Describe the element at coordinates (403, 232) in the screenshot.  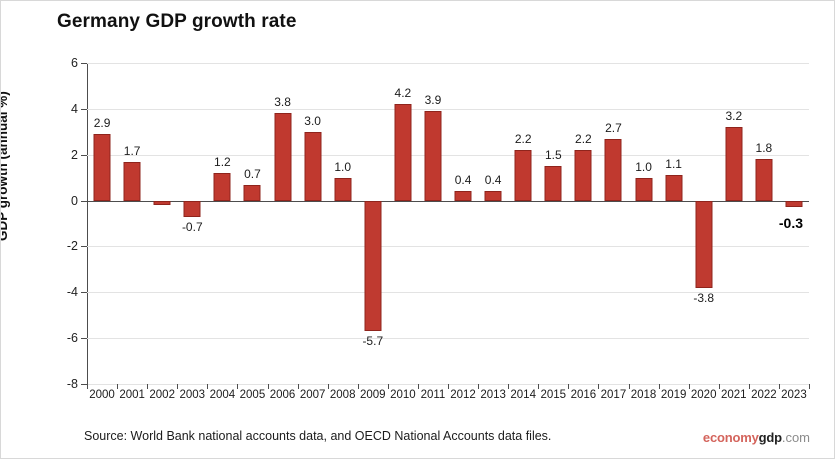
I see `bar-group: 4.2 2010` at that location.